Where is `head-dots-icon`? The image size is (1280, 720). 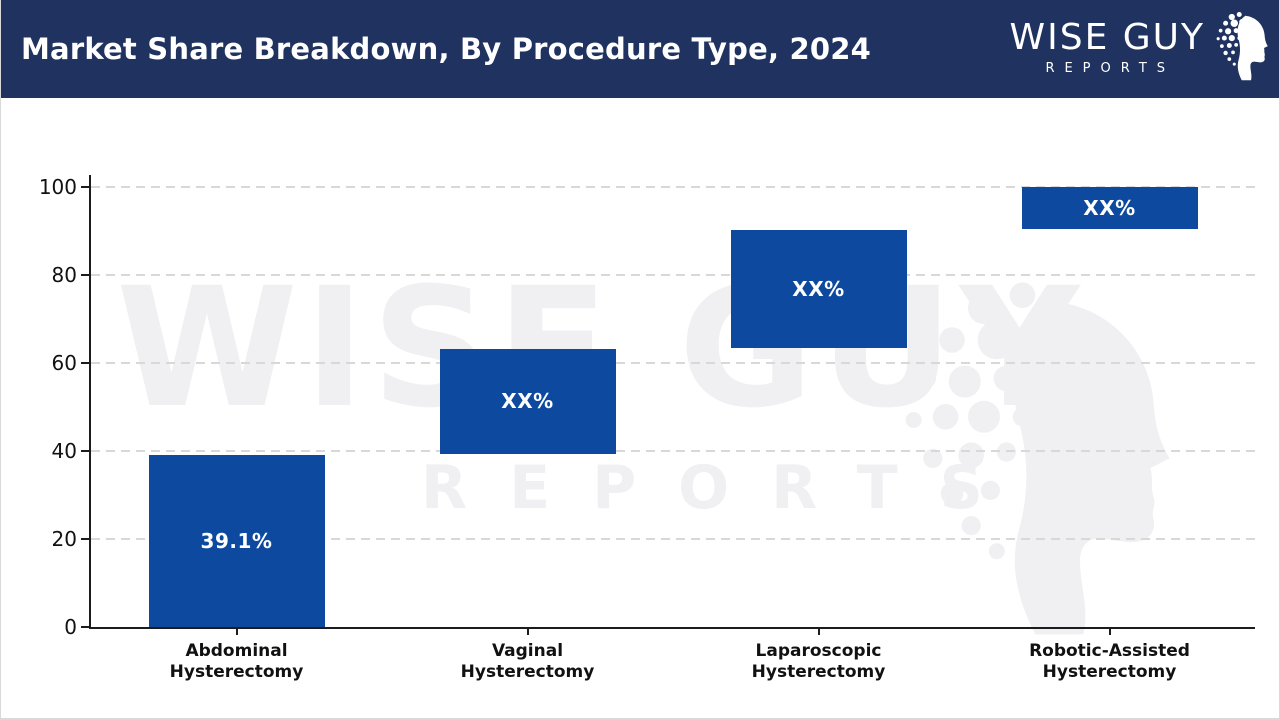 head-dots-icon is located at coordinates (1242, 46).